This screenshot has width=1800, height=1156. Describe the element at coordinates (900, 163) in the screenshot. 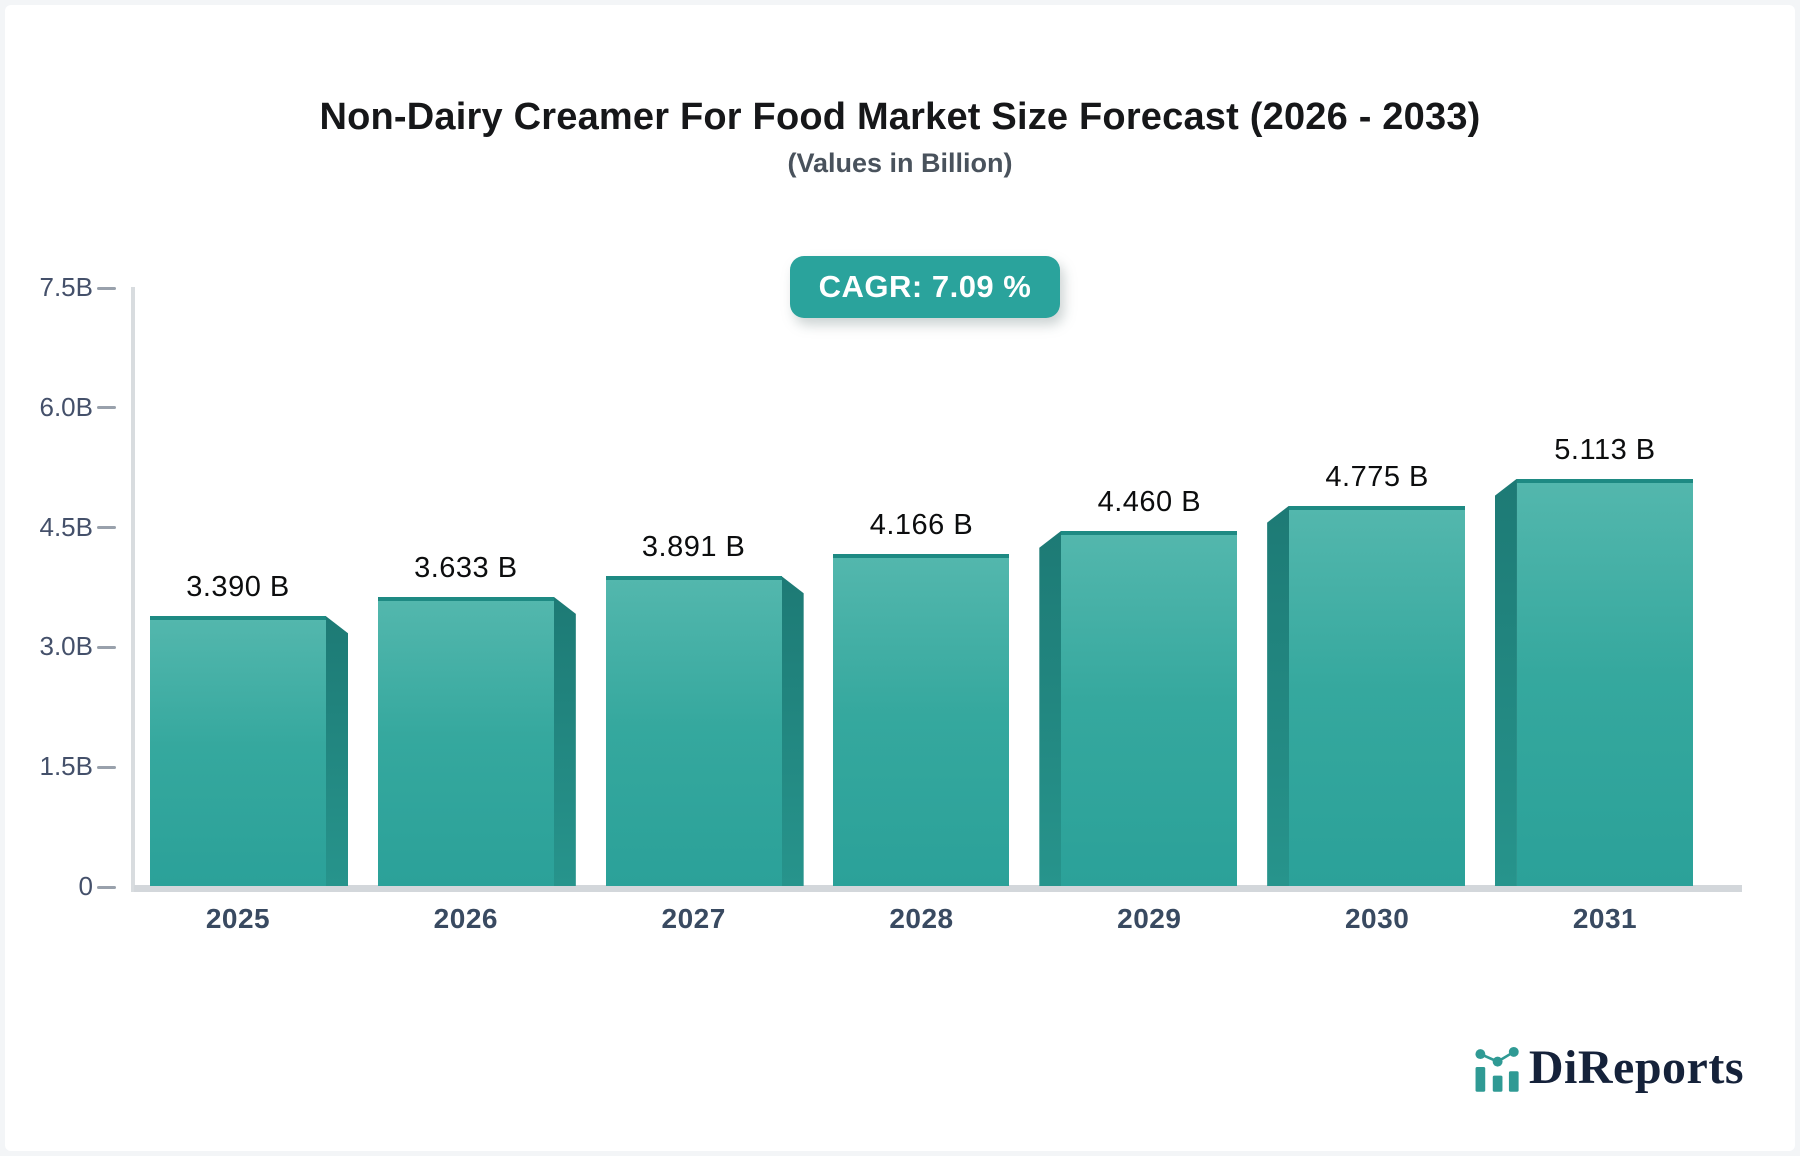

I see `page-subtitle: (Values in Billion)` at that location.